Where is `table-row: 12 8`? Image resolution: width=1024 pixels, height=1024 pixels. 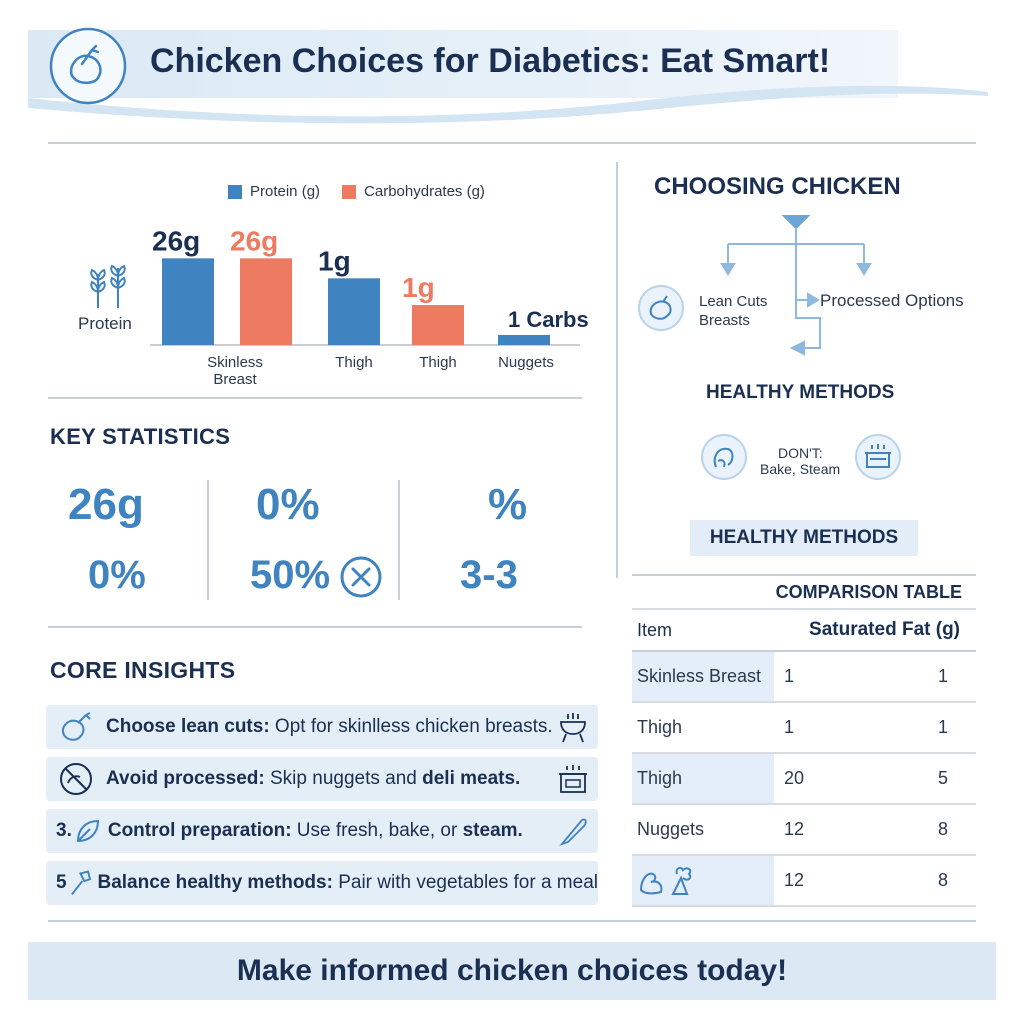 table-row: 12 8 is located at coordinates (804, 881).